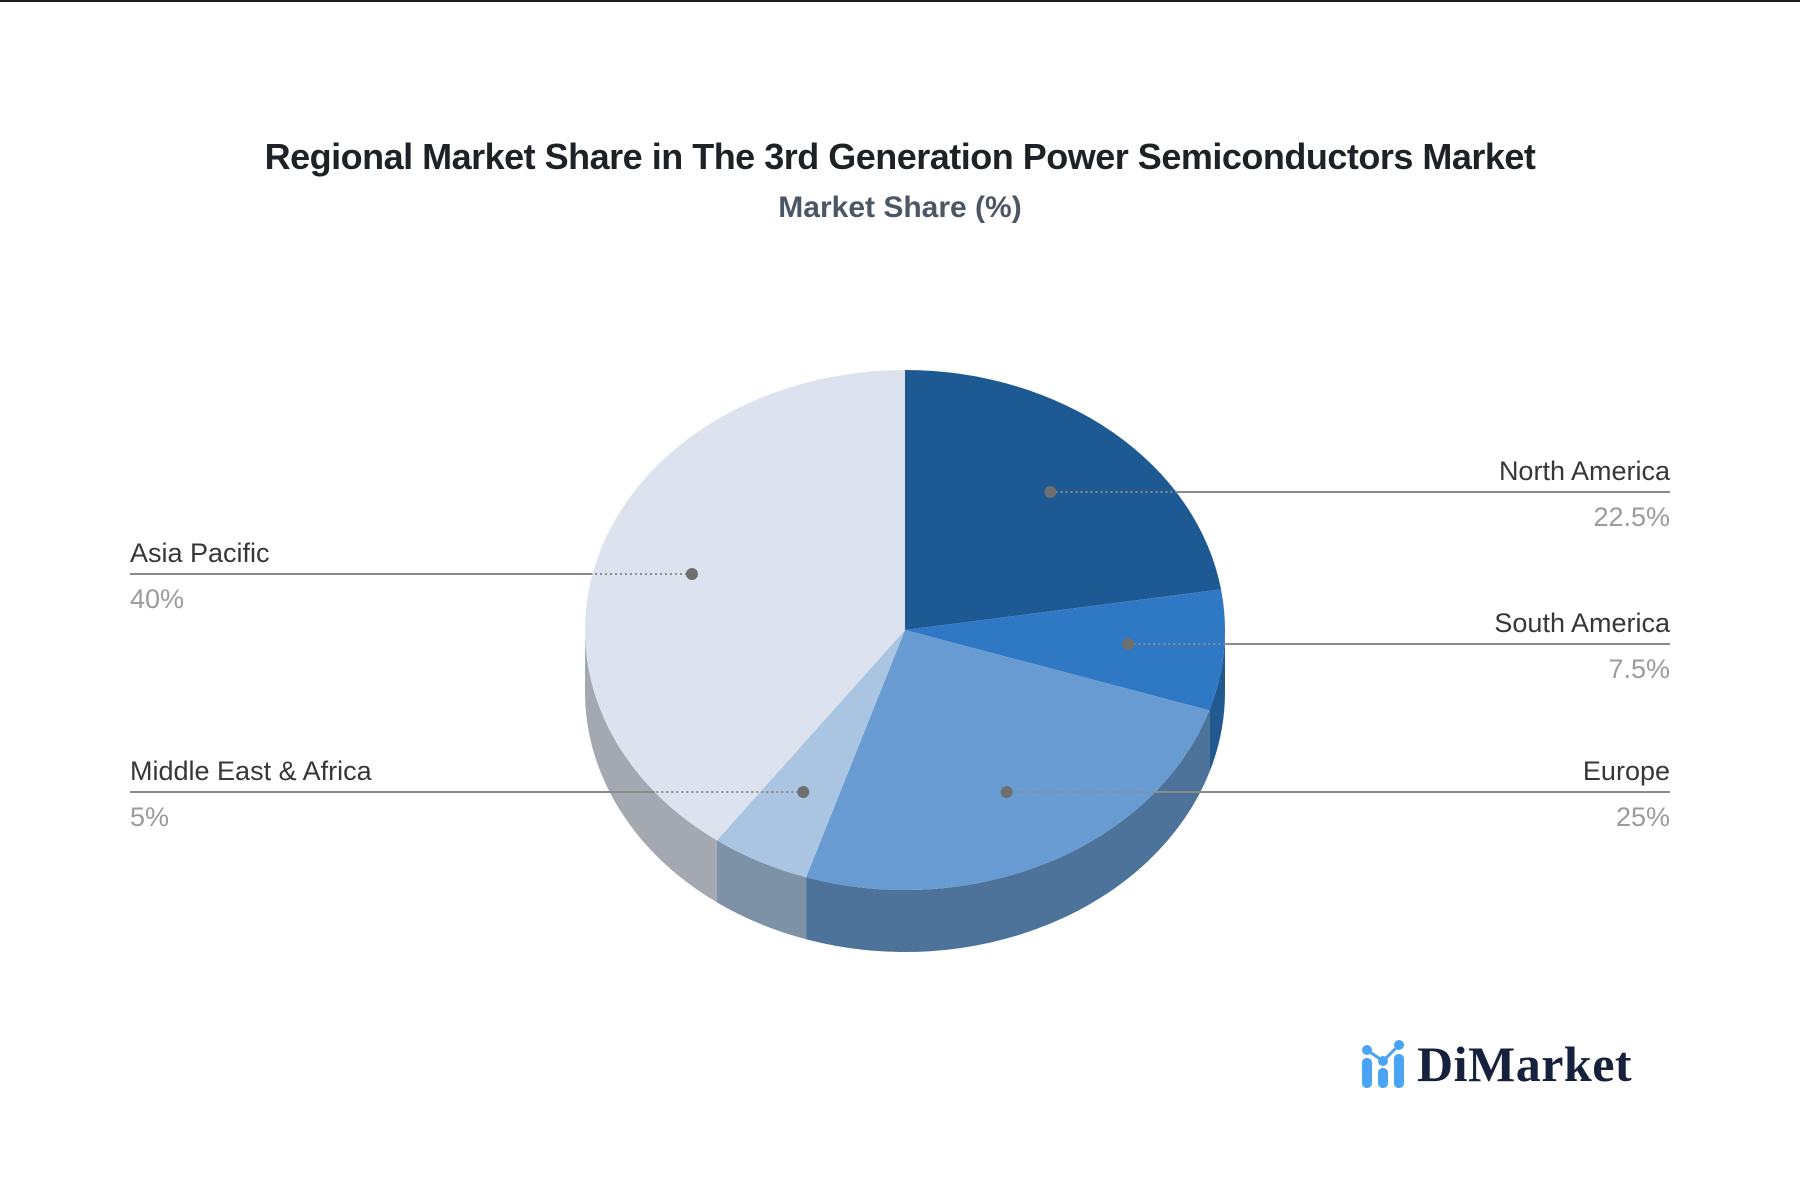  What do you see at coordinates (251, 771) in the screenshot?
I see `slice-label-middle-east-africa: Middle East & Africa` at bounding box center [251, 771].